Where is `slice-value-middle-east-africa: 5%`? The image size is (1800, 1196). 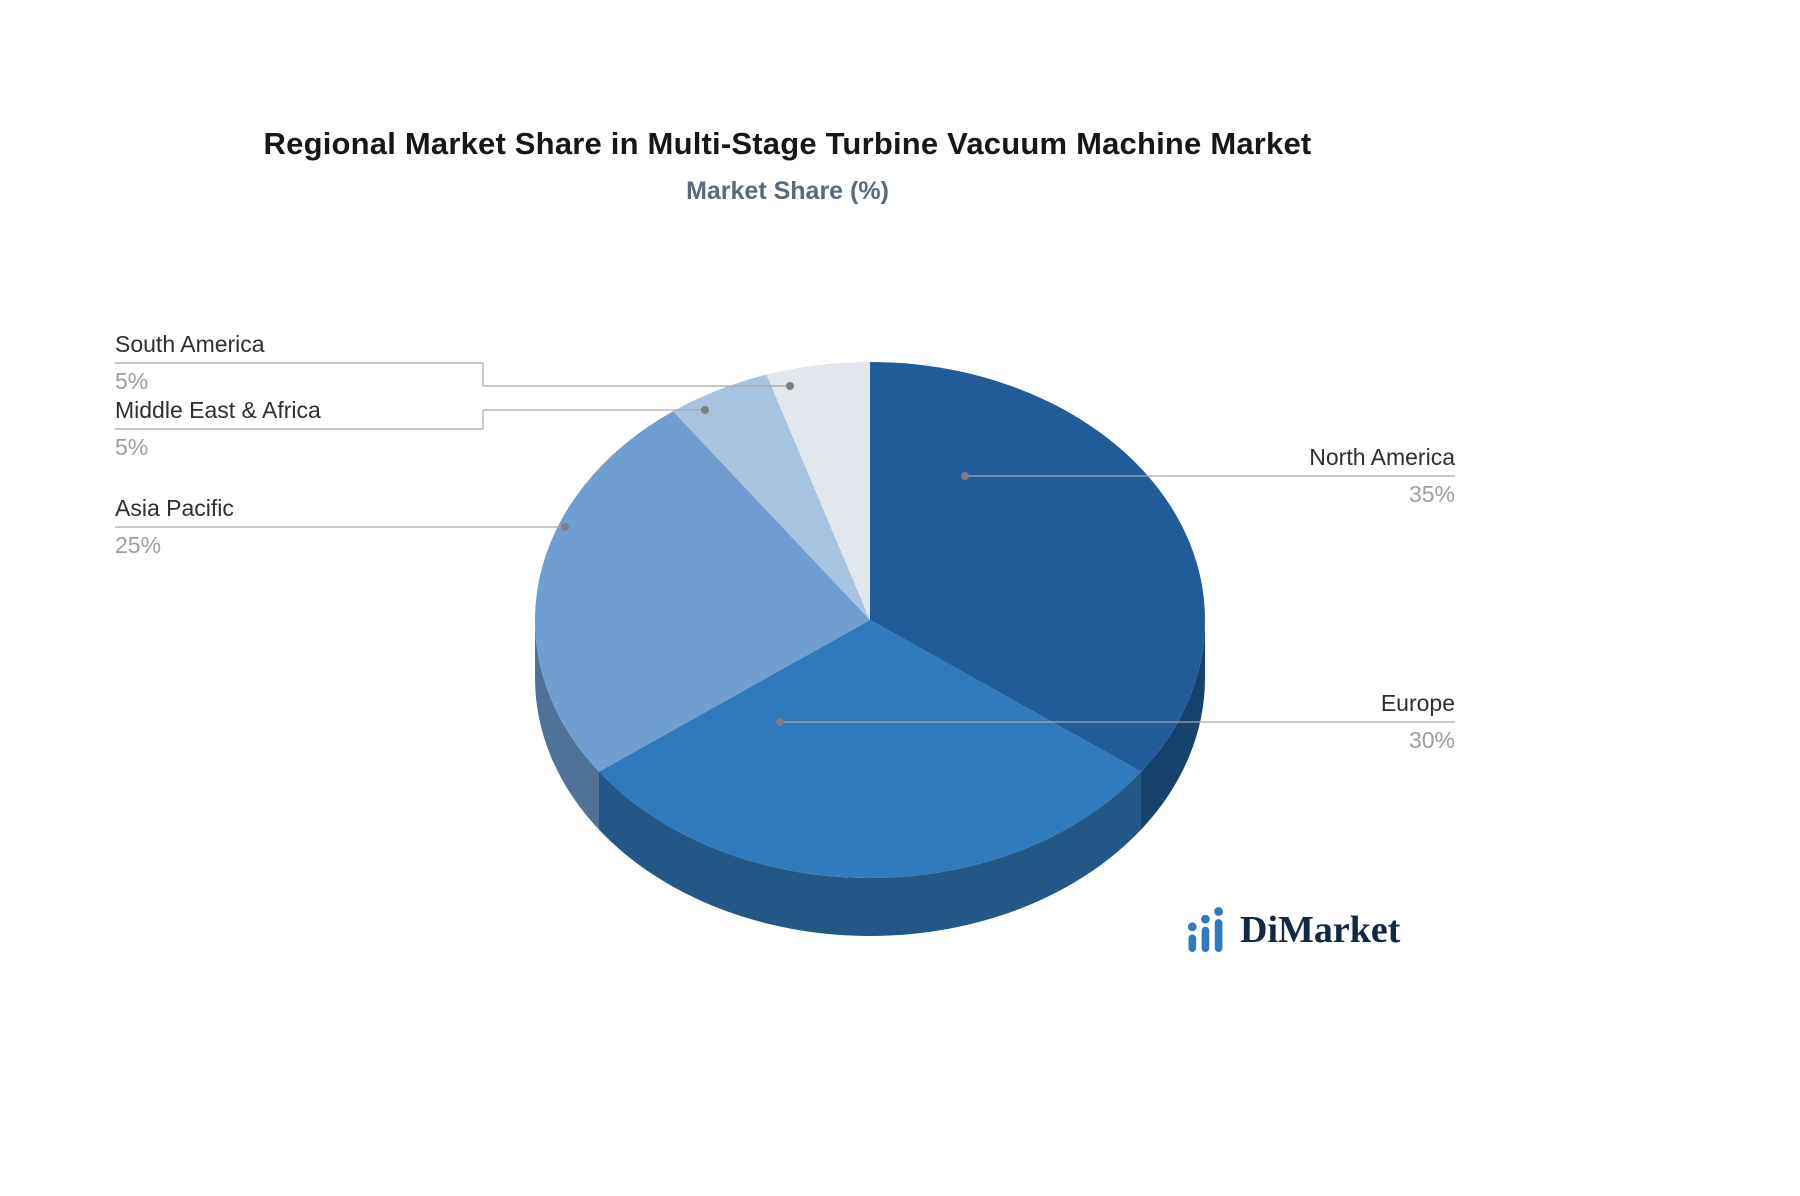
slice-value-middle-east-africa: 5% is located at coordinates (132, 447).